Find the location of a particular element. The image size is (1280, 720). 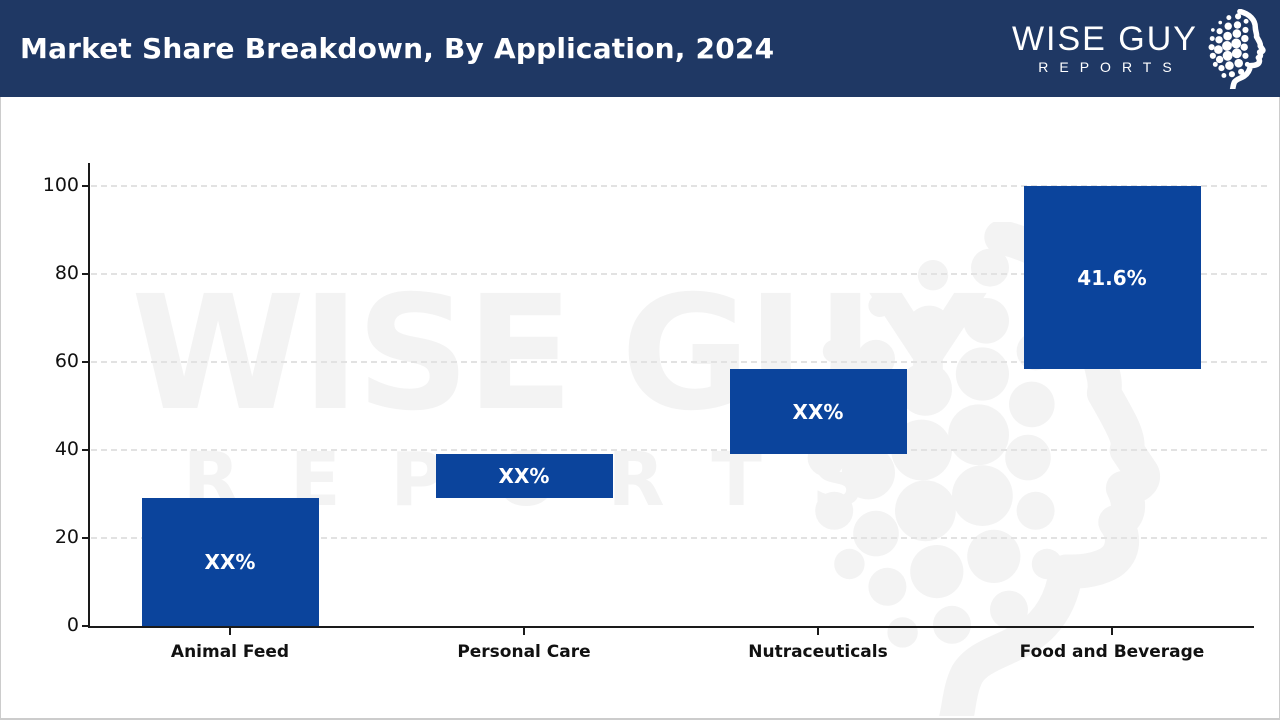

bar-animal-feed: XX% is located at coordinates (230, 562).